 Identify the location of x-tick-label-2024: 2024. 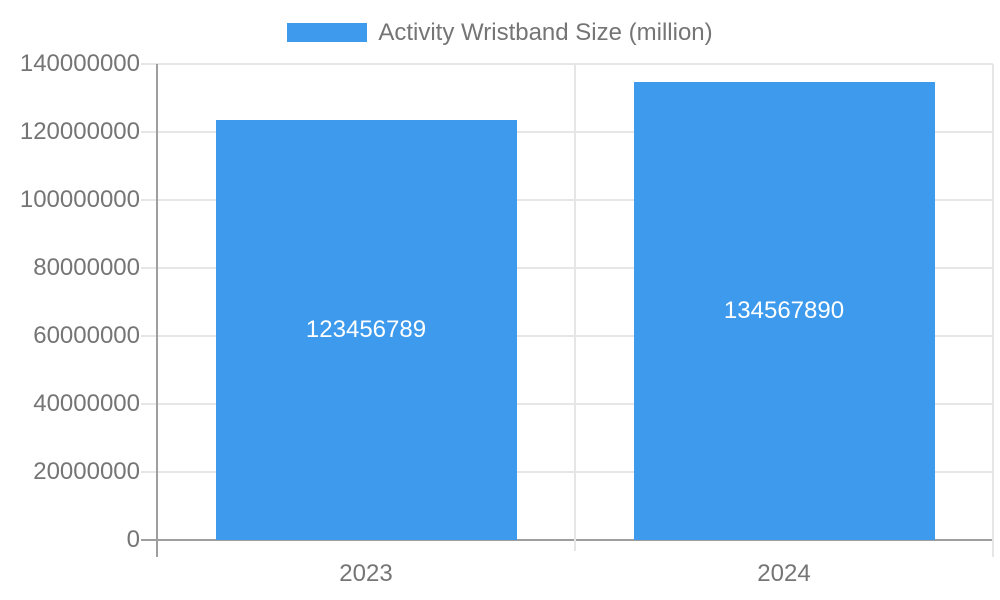
(784, 573).